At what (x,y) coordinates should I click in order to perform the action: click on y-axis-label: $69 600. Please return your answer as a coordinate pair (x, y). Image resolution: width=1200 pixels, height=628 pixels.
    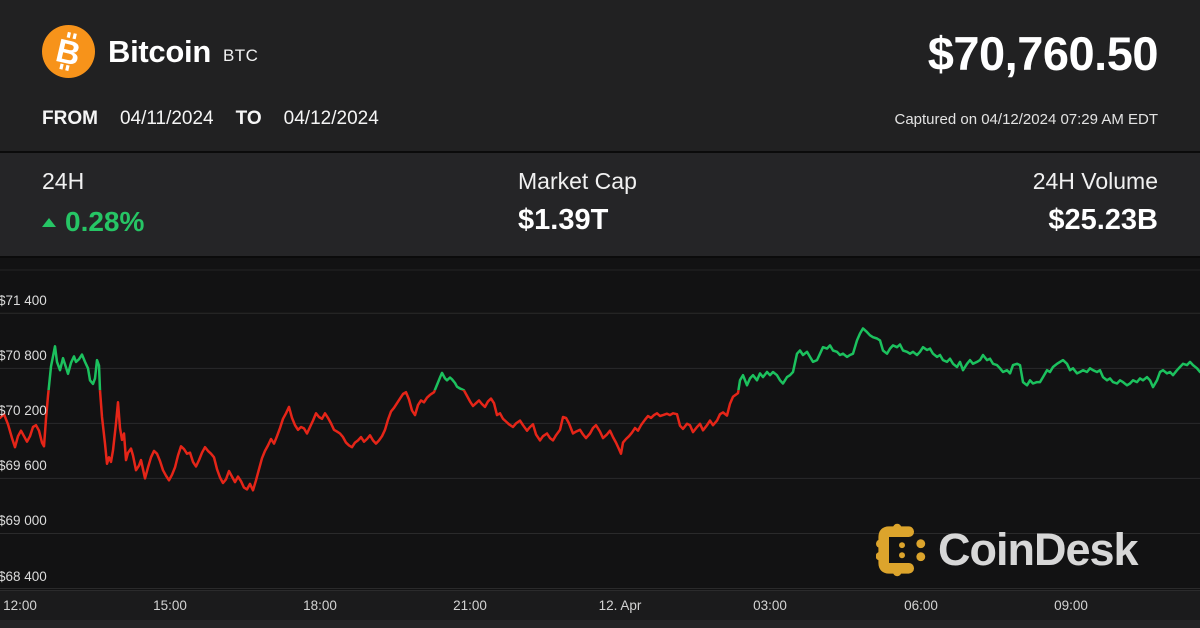
    Looking at the image, I should click on (23, 466).